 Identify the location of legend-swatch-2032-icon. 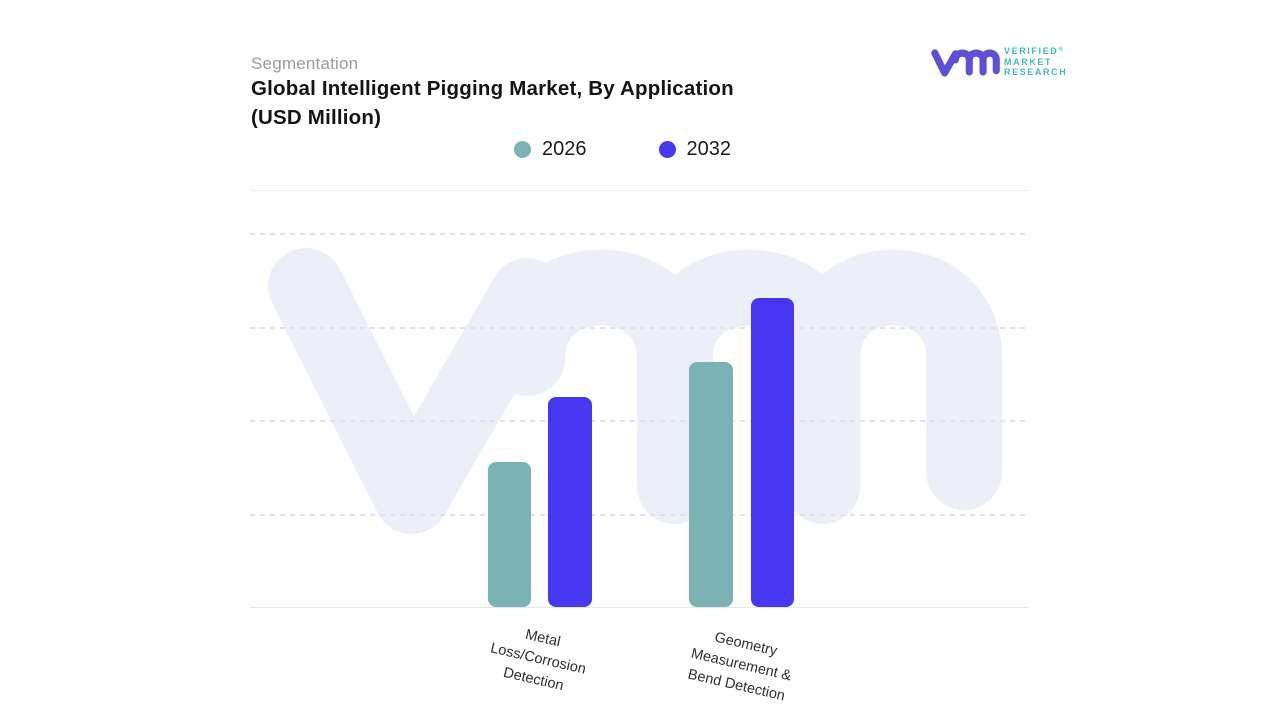
(667, 149).